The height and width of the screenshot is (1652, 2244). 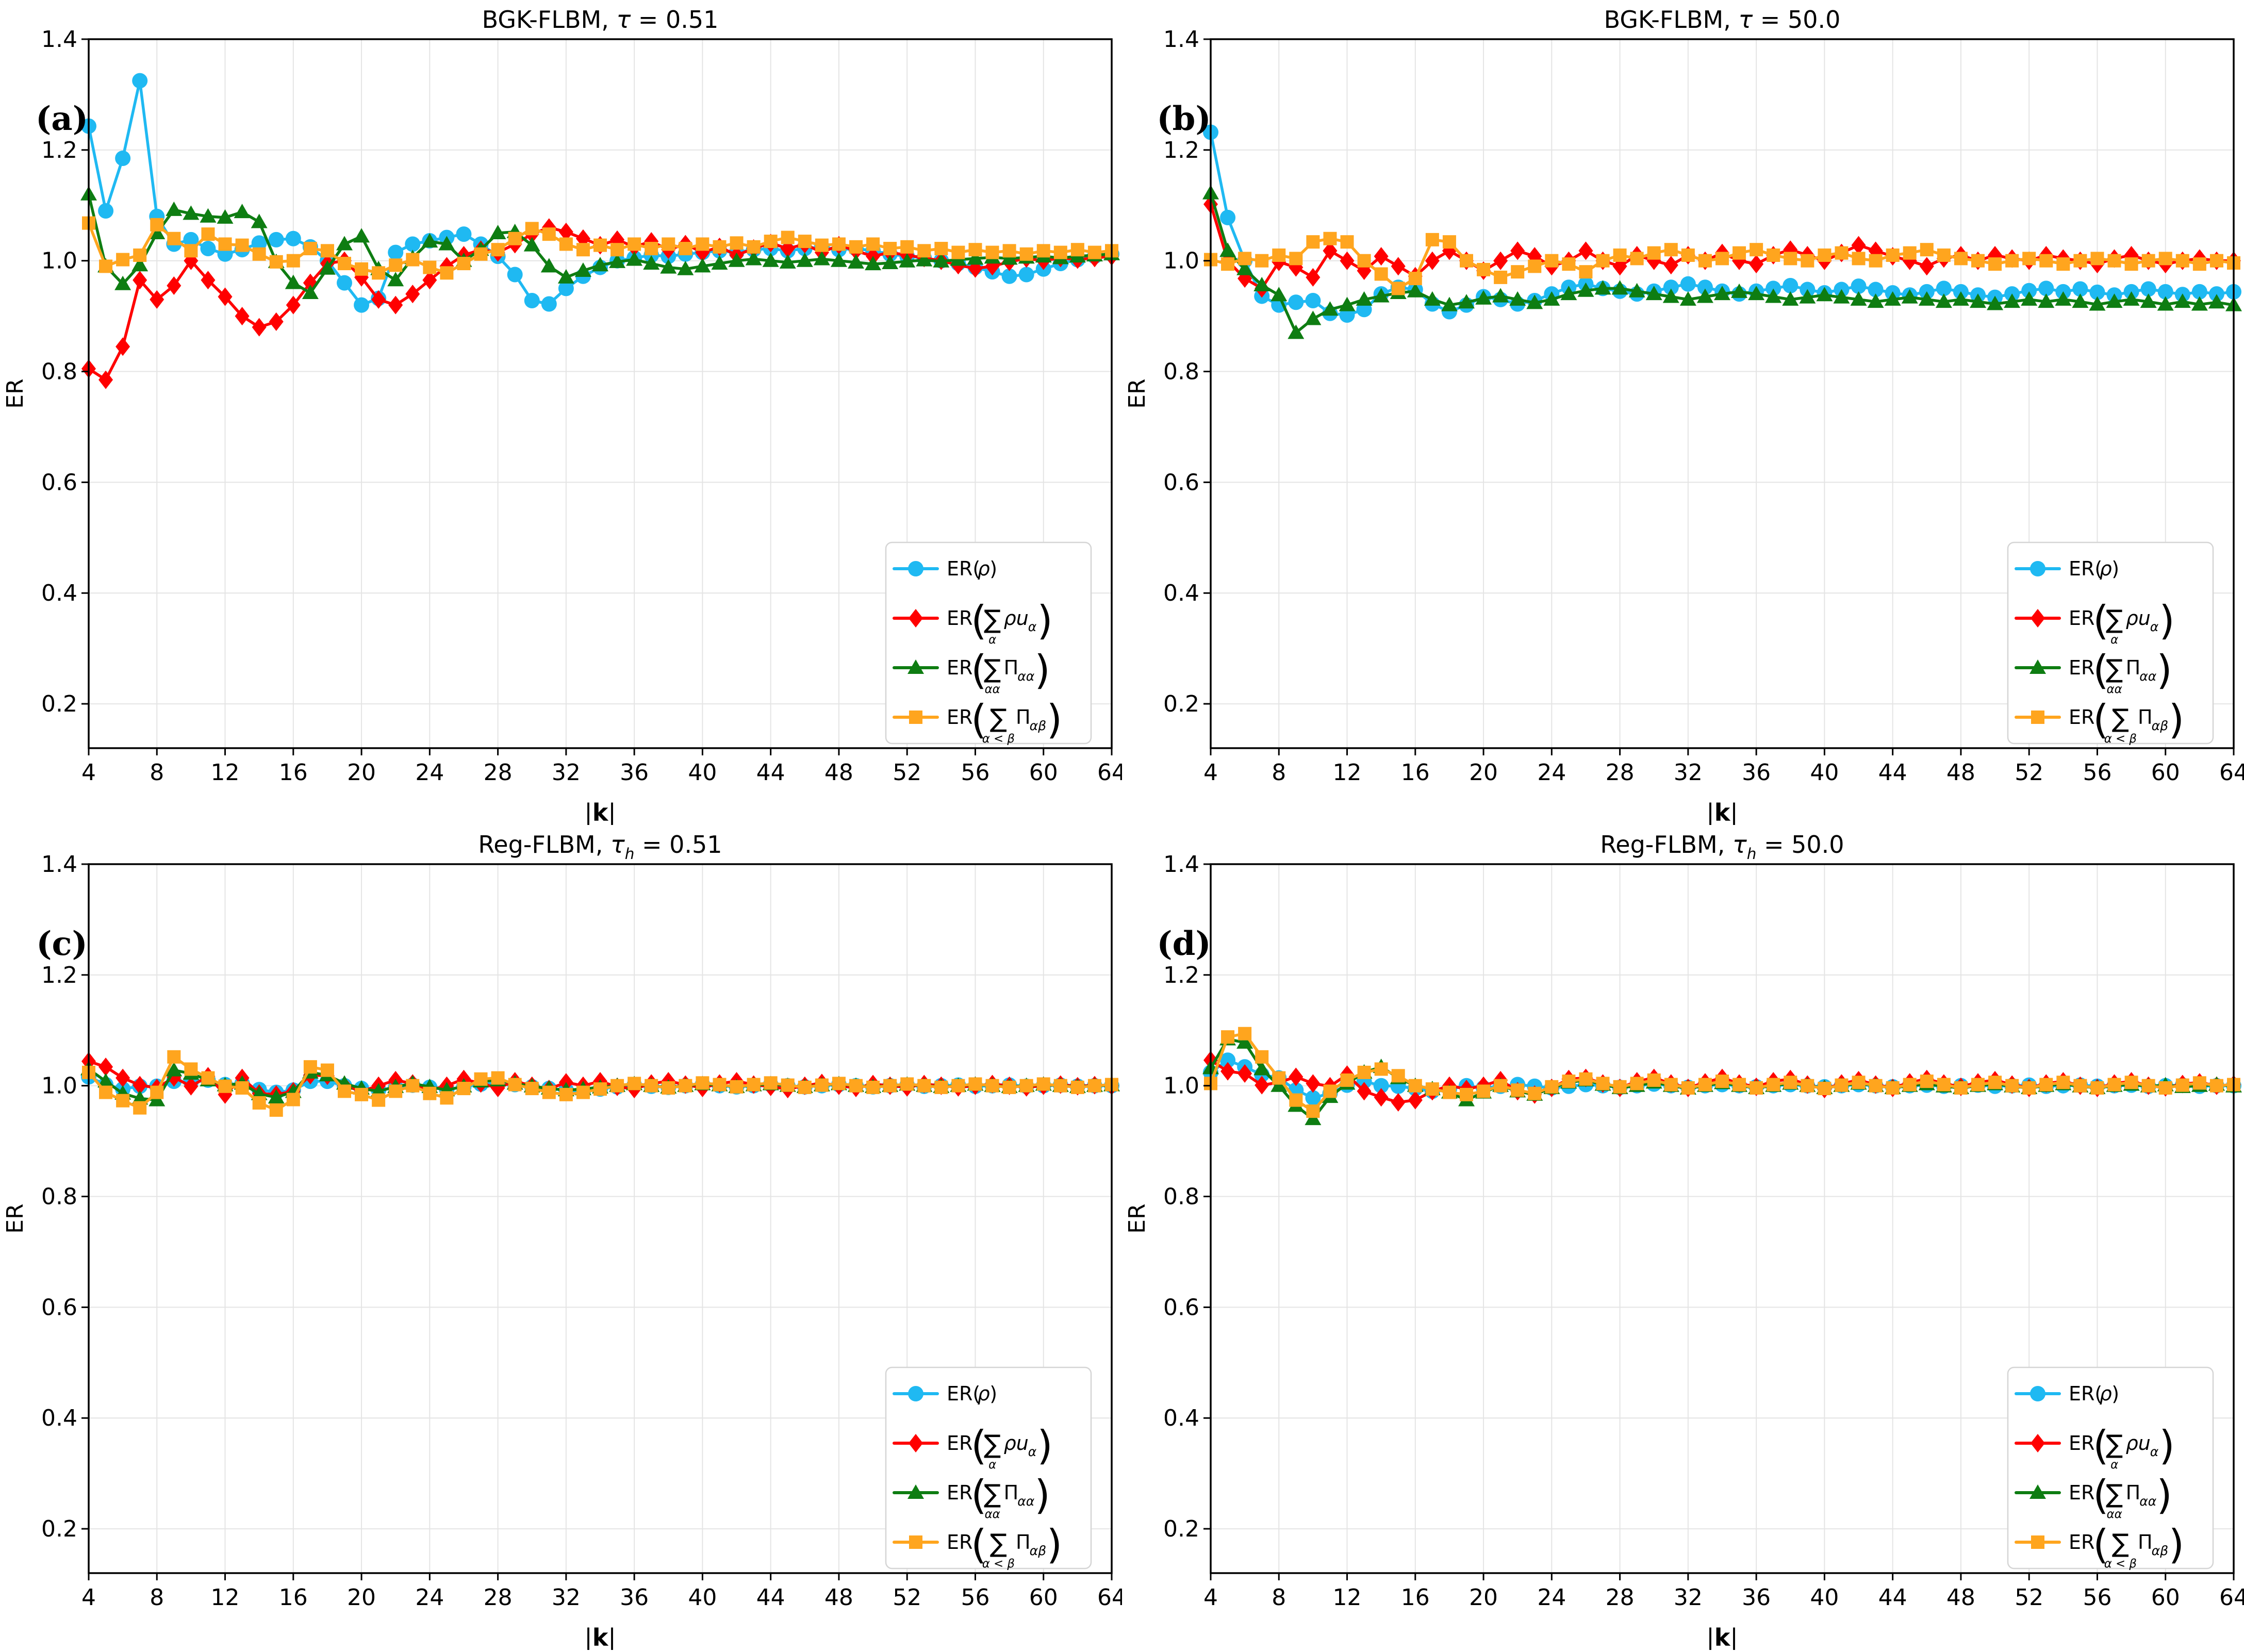 I want to click on legend-marker-pi_ab, so click(x=915, y=1542).